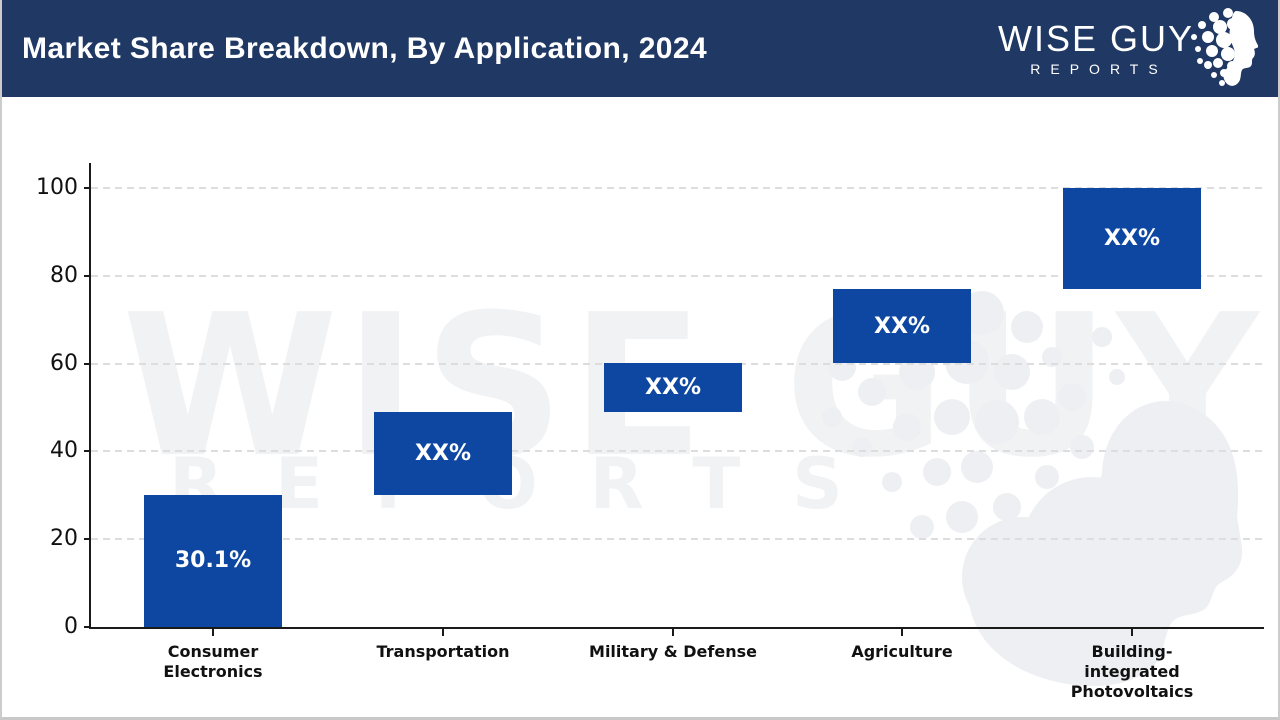 Image resolution: width=1280 pixels, height=720 pixels. What do you see at coordinates (64, 363) in the screenshot?
I see `y-axis-tick-label: 60` at bounding box center [64, 363].